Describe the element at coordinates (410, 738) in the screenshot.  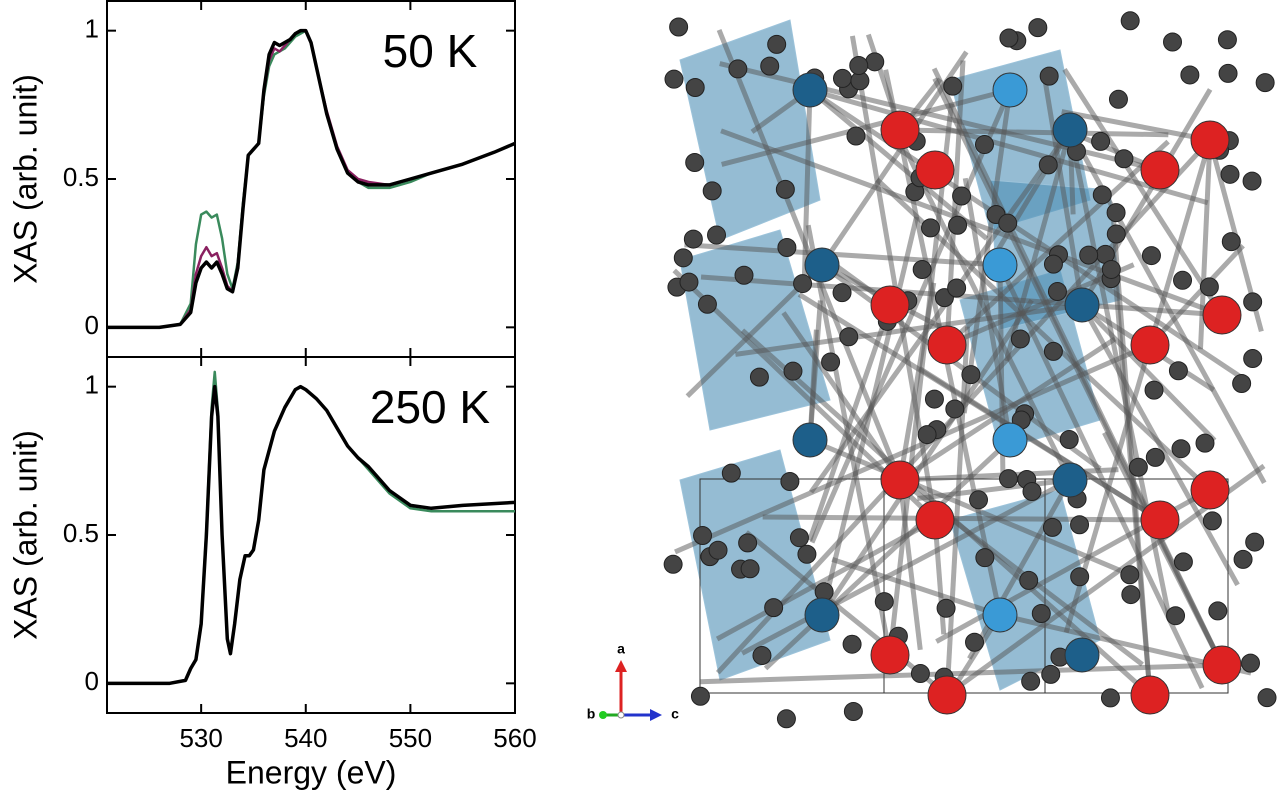
I see `x-tick-label: 550` at that location.